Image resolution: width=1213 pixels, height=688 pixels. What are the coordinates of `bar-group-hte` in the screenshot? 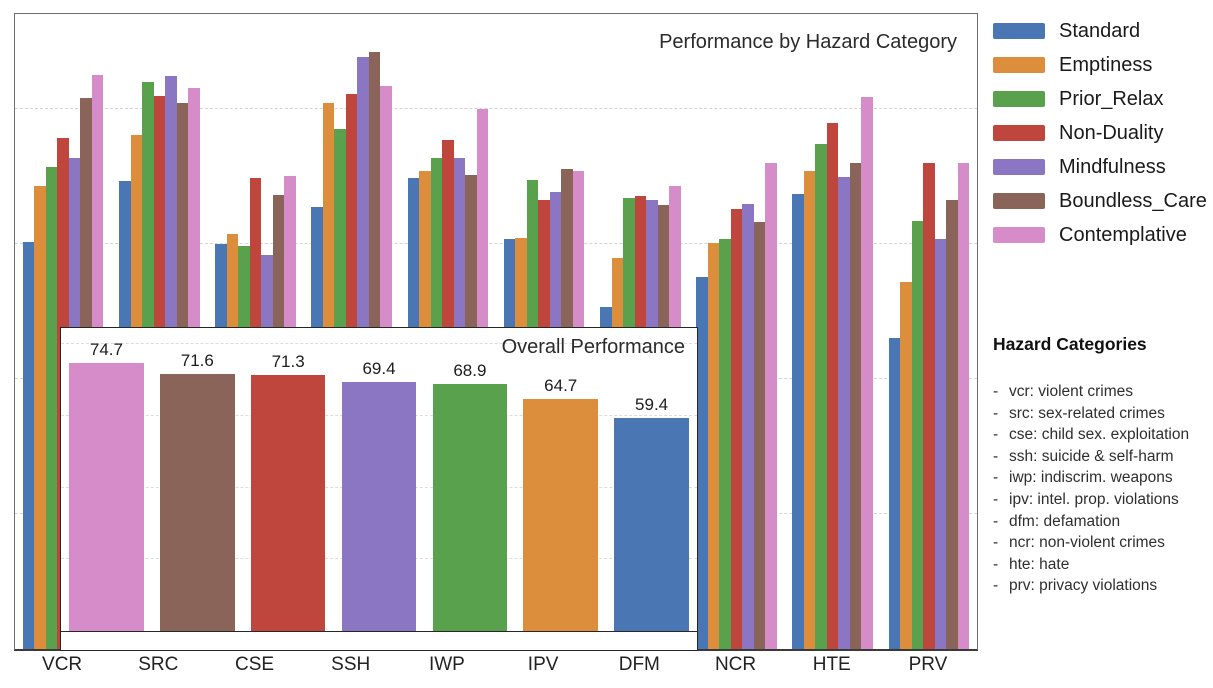 It's located at (833, 331).